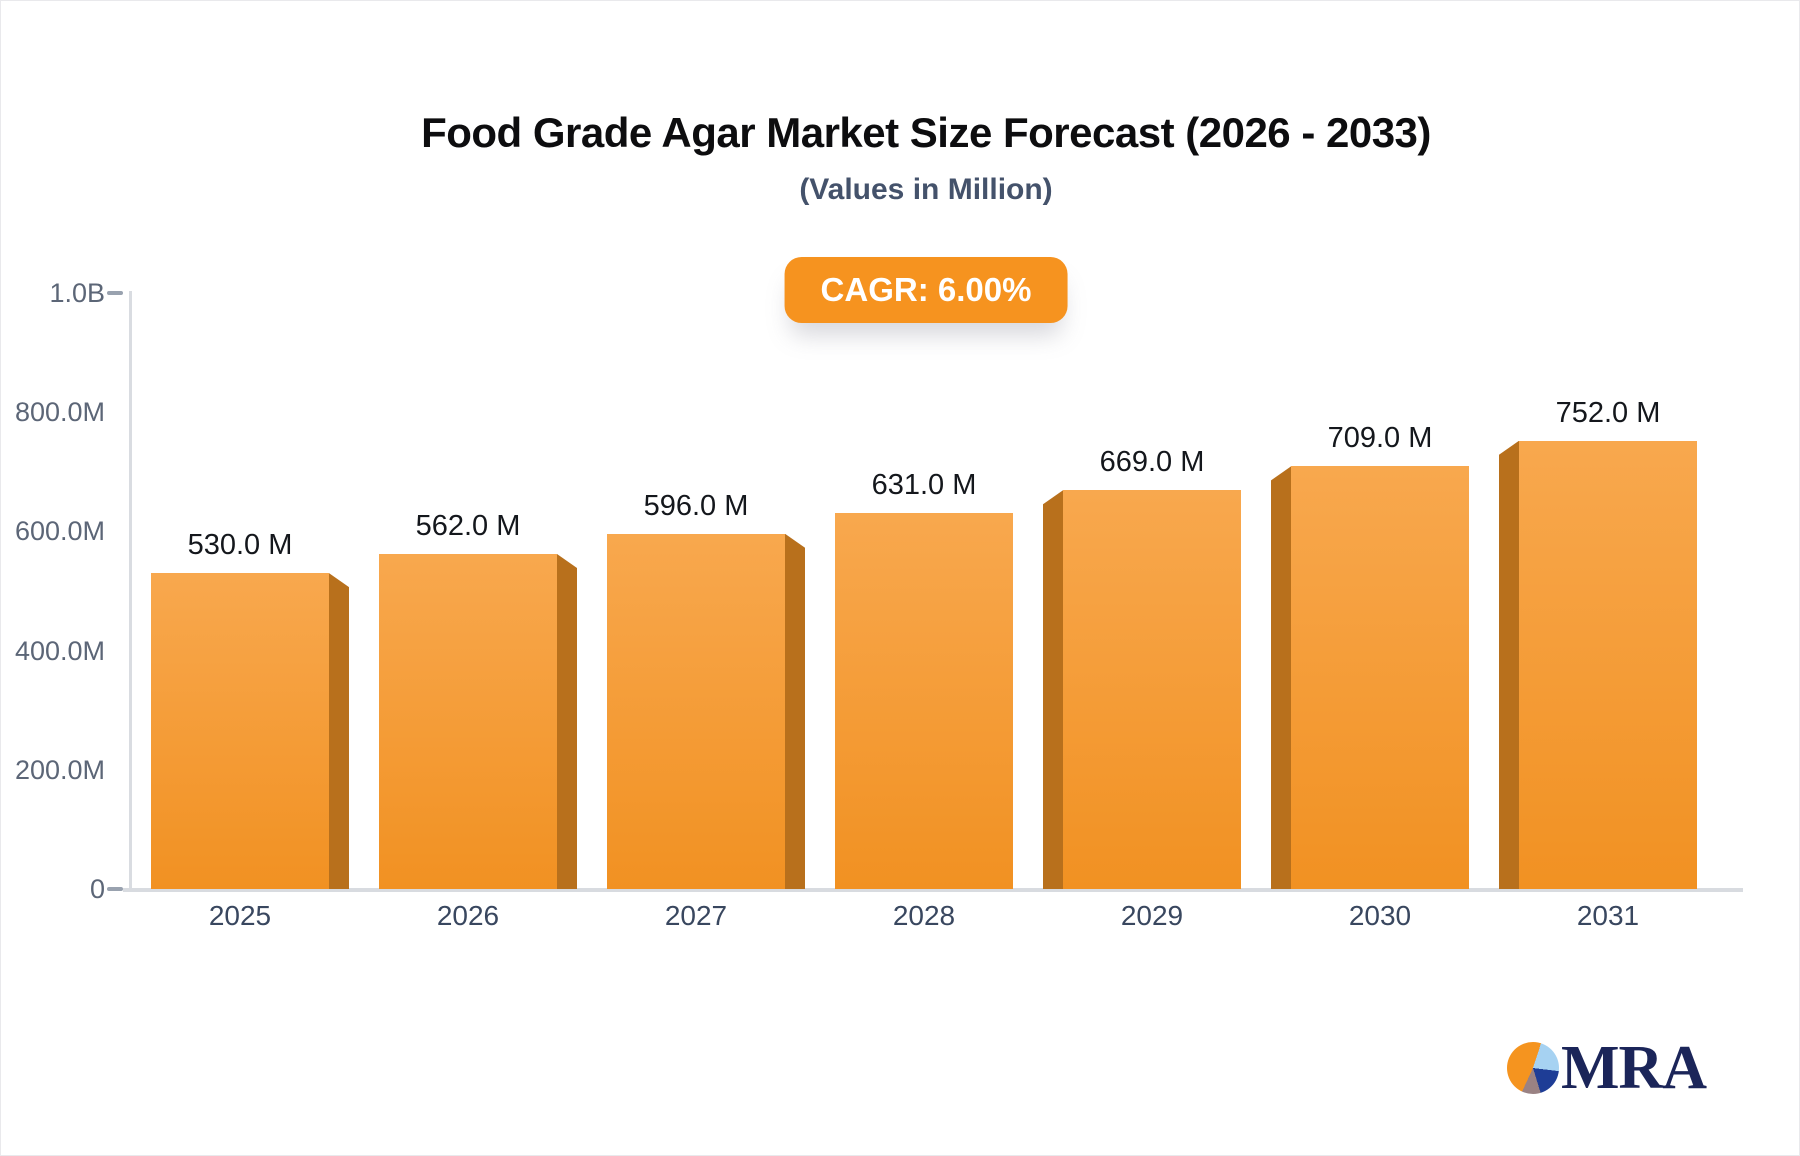 The height and width of the screenshot is (1156, 1800). I want to click on y-axis-label: 600.0M, so click(59, 531).